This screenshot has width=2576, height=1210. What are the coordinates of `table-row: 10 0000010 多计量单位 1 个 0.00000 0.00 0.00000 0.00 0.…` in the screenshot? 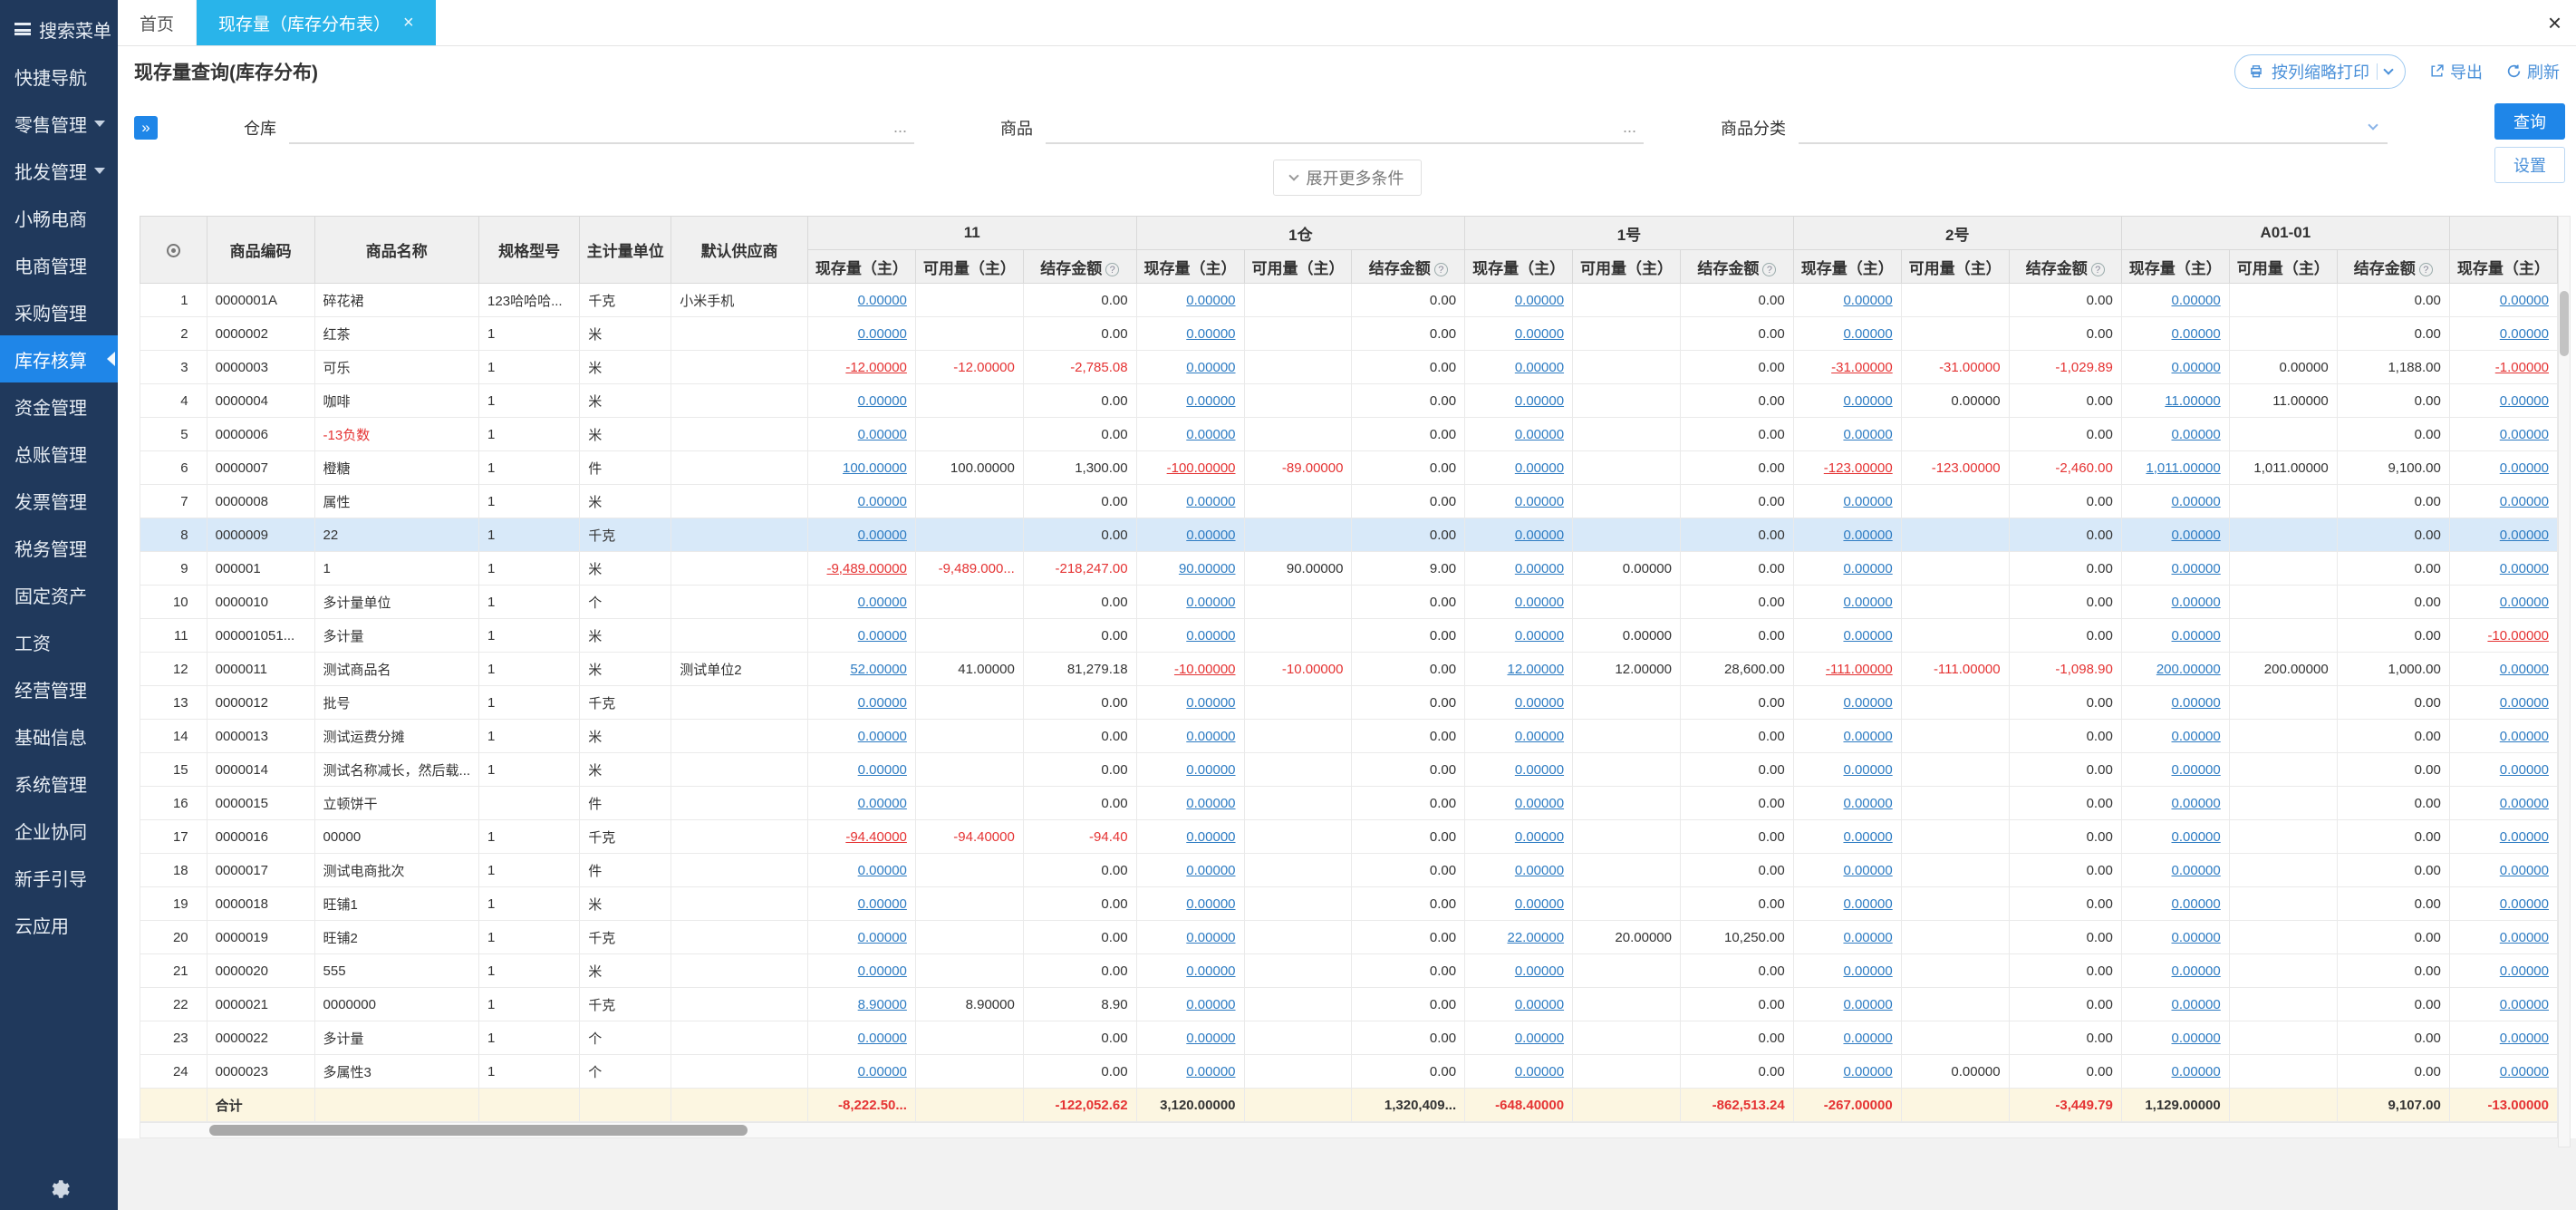 It's located at (1349, 602).